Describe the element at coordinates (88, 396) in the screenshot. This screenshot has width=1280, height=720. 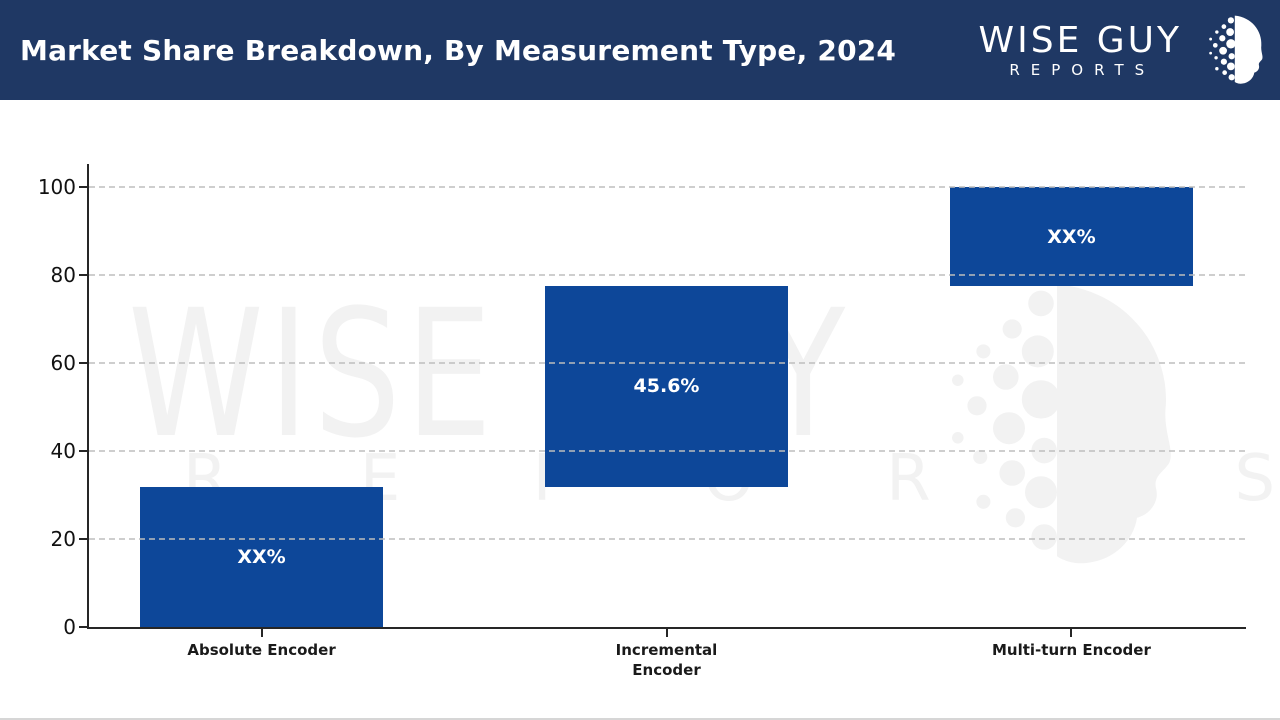
I see `y-axis-line` at that location.